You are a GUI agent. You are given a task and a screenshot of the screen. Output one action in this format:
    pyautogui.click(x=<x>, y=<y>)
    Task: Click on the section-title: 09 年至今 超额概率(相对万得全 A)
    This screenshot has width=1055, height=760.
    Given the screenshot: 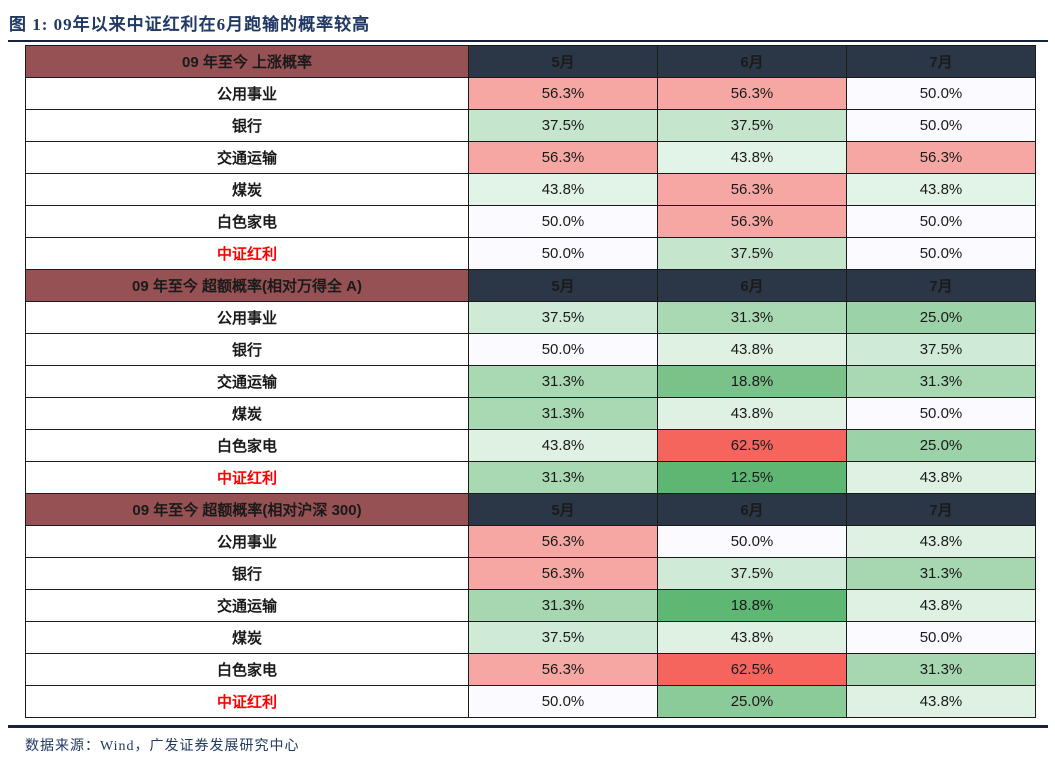 What is the action you would take?
    pyautogui.click(x=247, y=285)
    